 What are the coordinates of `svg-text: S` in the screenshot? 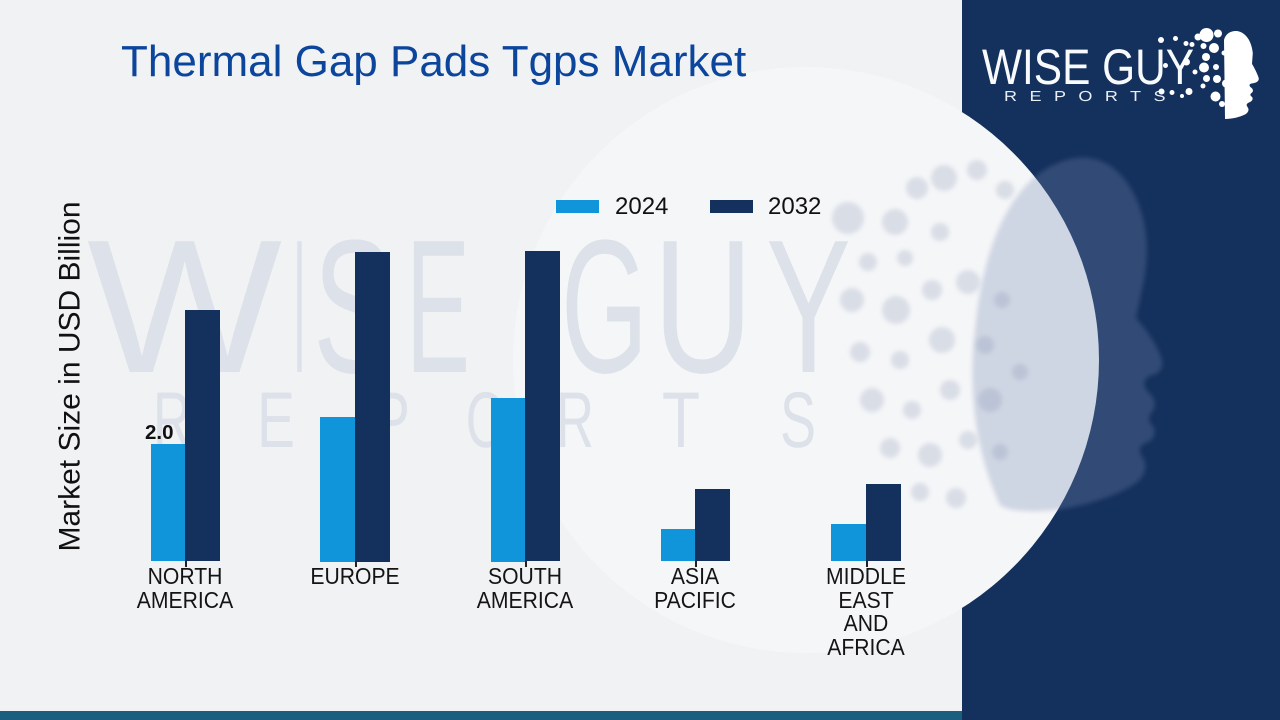 It's located at (798, 419).